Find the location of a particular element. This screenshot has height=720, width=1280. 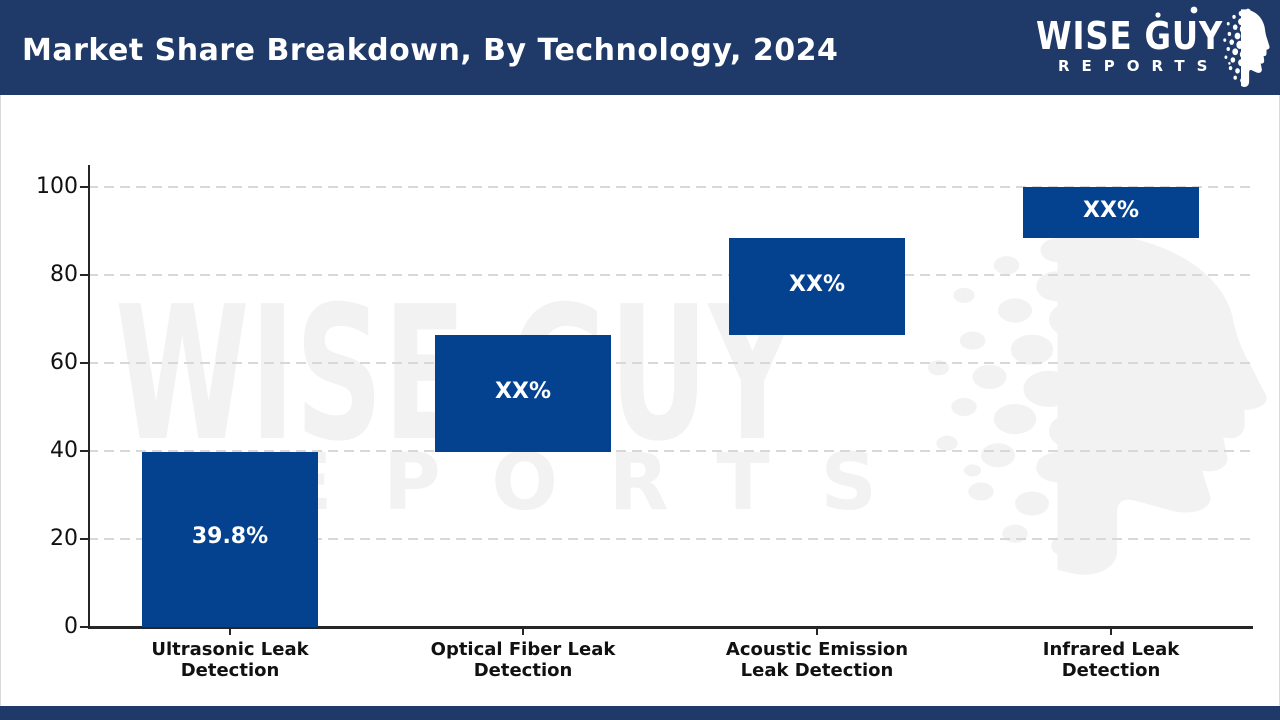

category-label-line: Ultrasonic Leak is located at coordinates (230, 649).